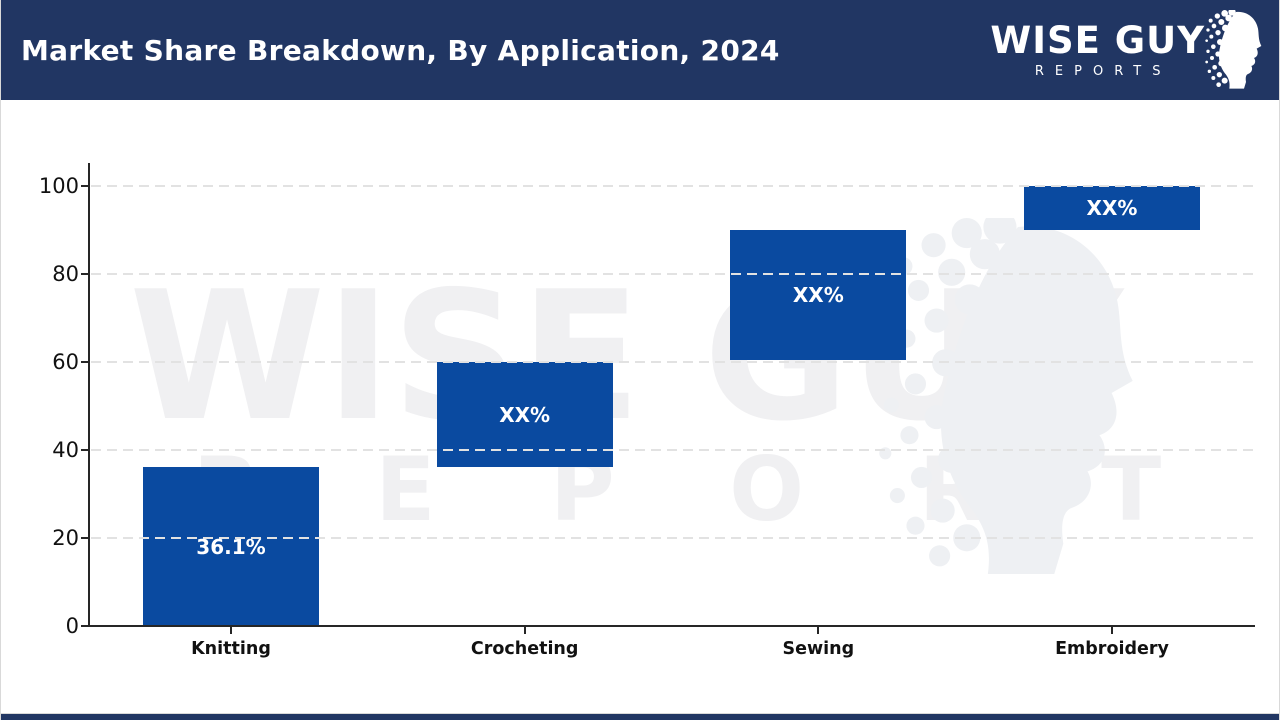  What do you see at coordinates (58, 186) in the screenshot?
I see `y-tick-label: 100` at bounding box center [58, 186].